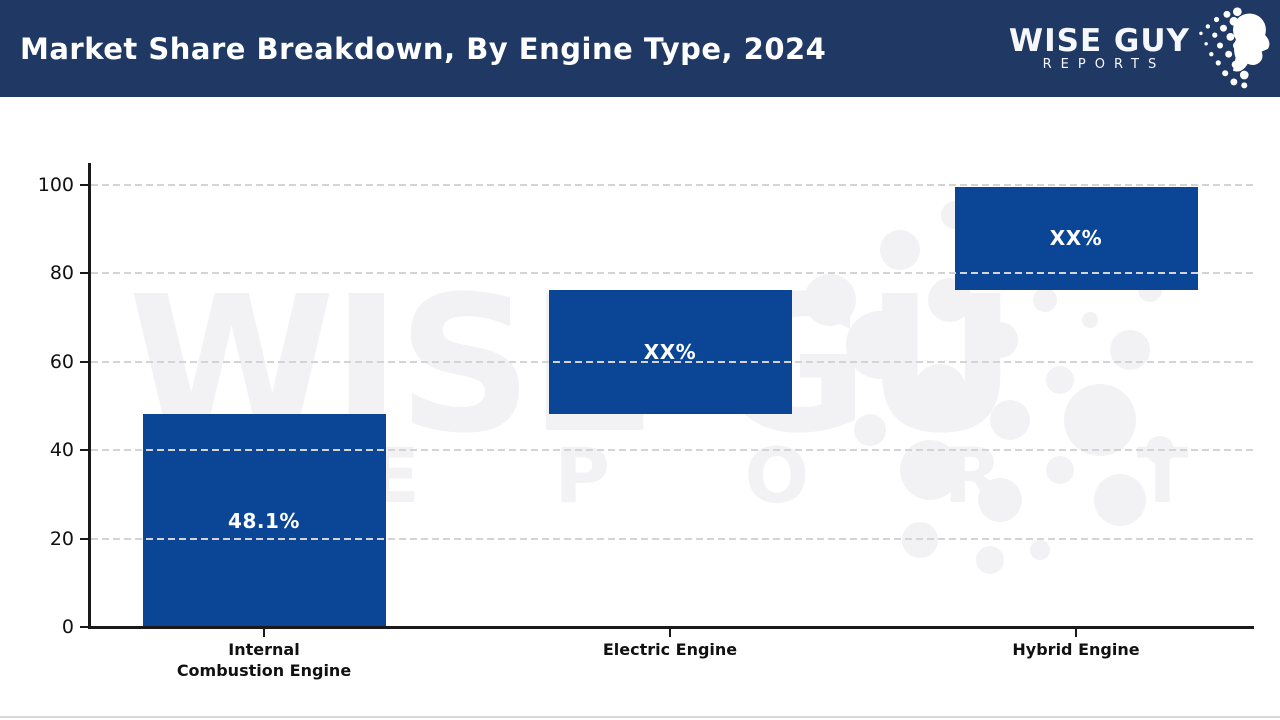 The image size is (1280, 720). What do you see at coordinates (671, 627) in the screenshot?
I see `x-axis-line` at bounding box center [671, 627].